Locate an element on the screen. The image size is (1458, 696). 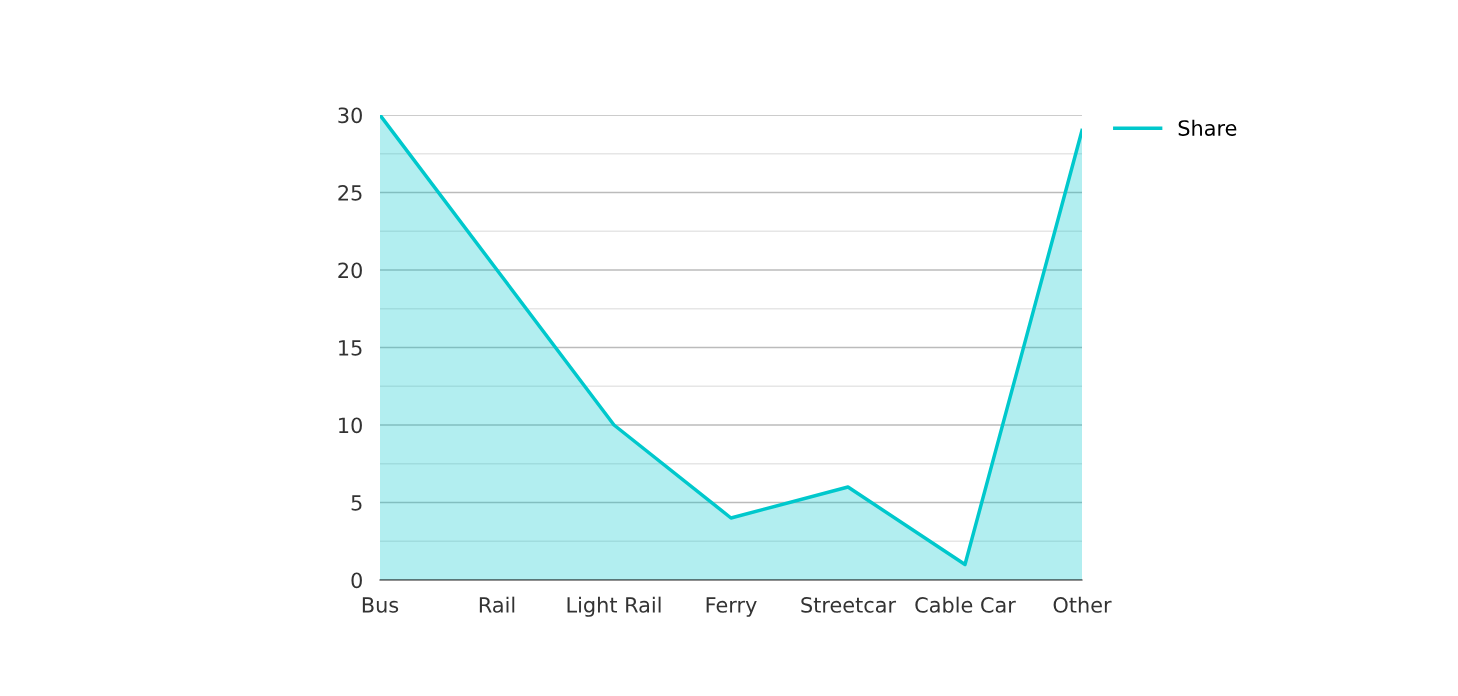
x-tick-label: Rail is located at coordinates (497, 604).